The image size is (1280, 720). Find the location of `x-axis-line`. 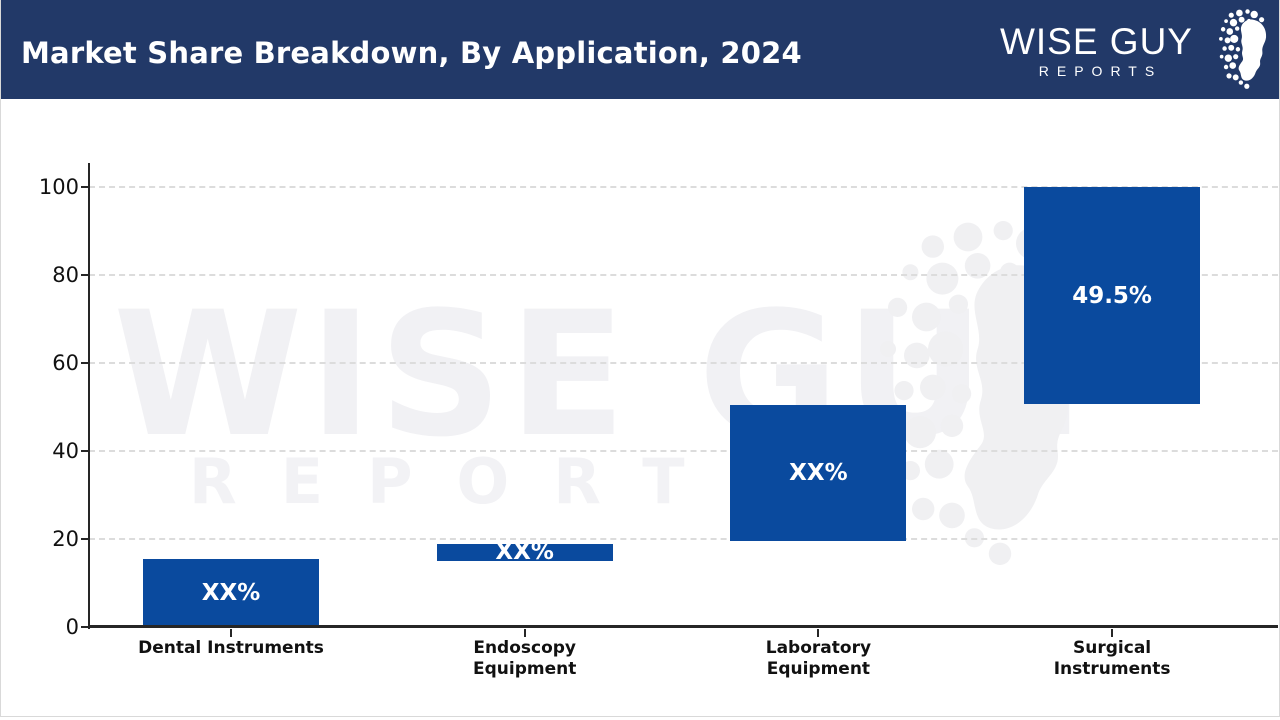

x-axis-line is located at coordinates (683, 626).